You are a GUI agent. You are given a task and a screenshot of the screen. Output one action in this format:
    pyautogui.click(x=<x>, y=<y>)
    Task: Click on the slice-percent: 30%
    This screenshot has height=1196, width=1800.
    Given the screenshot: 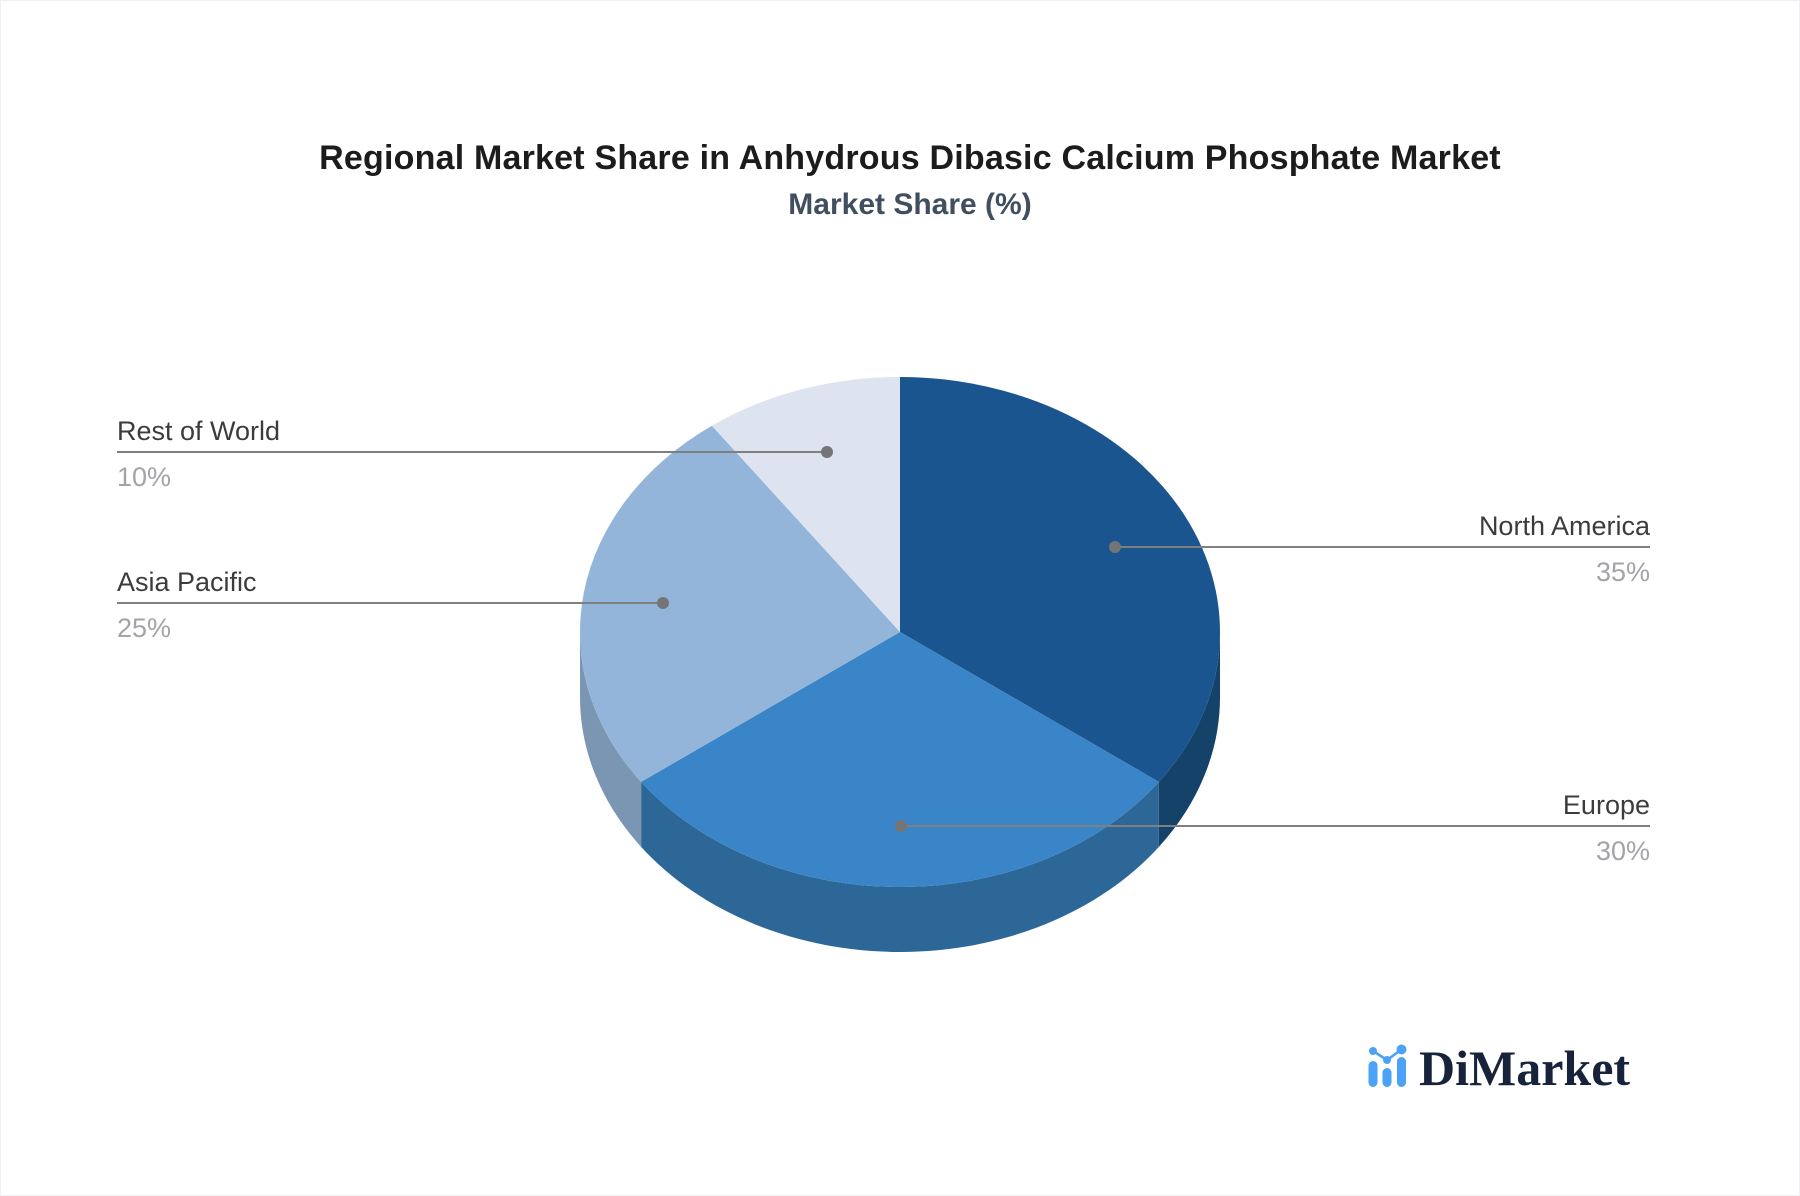 What is the action you would take?
    pyautogui.click(x=1622, y=851)
    